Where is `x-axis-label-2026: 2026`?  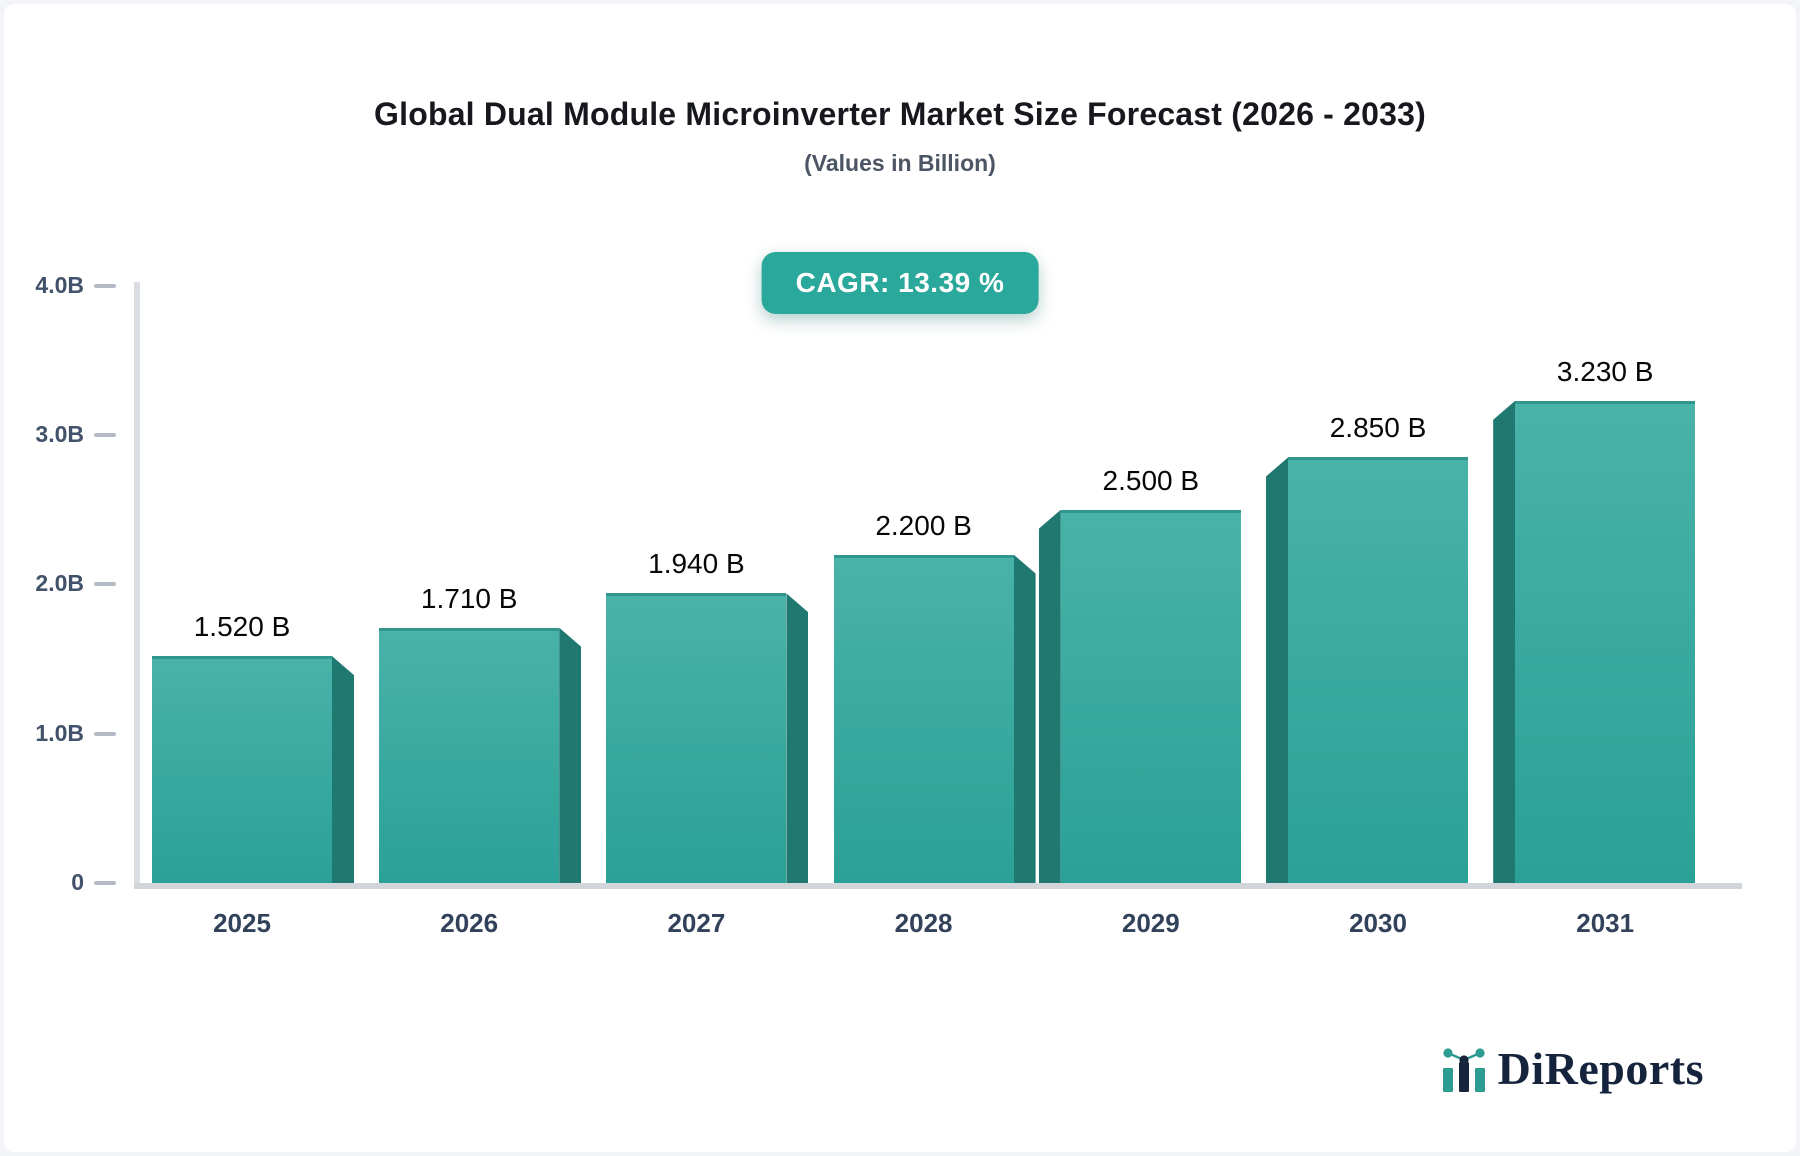 x-axis-label-2026: 2026 is located at coordinates (469, 923).